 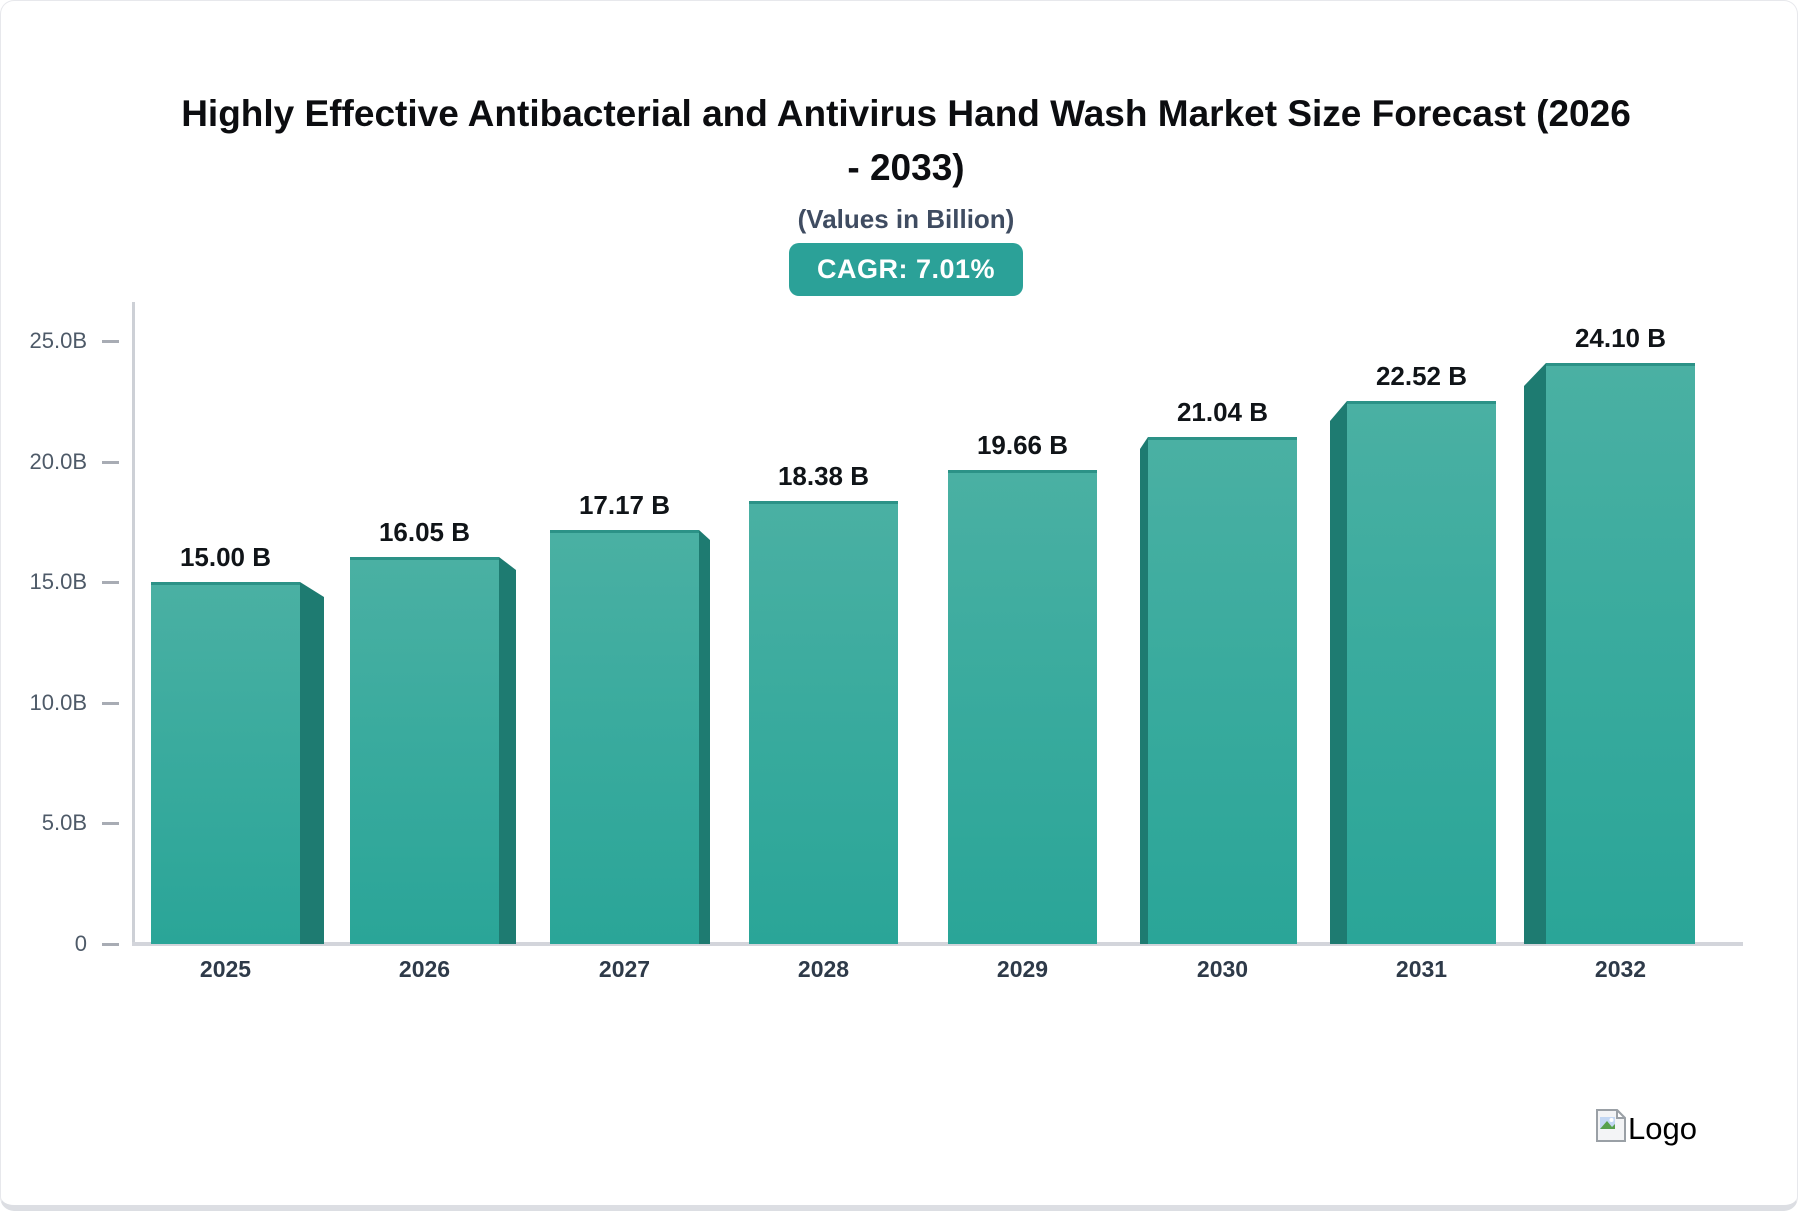 What do you see at coordinates (624, 969) in the screenshot?
I see `x-axis-label-2027: 2027` at bounding box center [624, 969].